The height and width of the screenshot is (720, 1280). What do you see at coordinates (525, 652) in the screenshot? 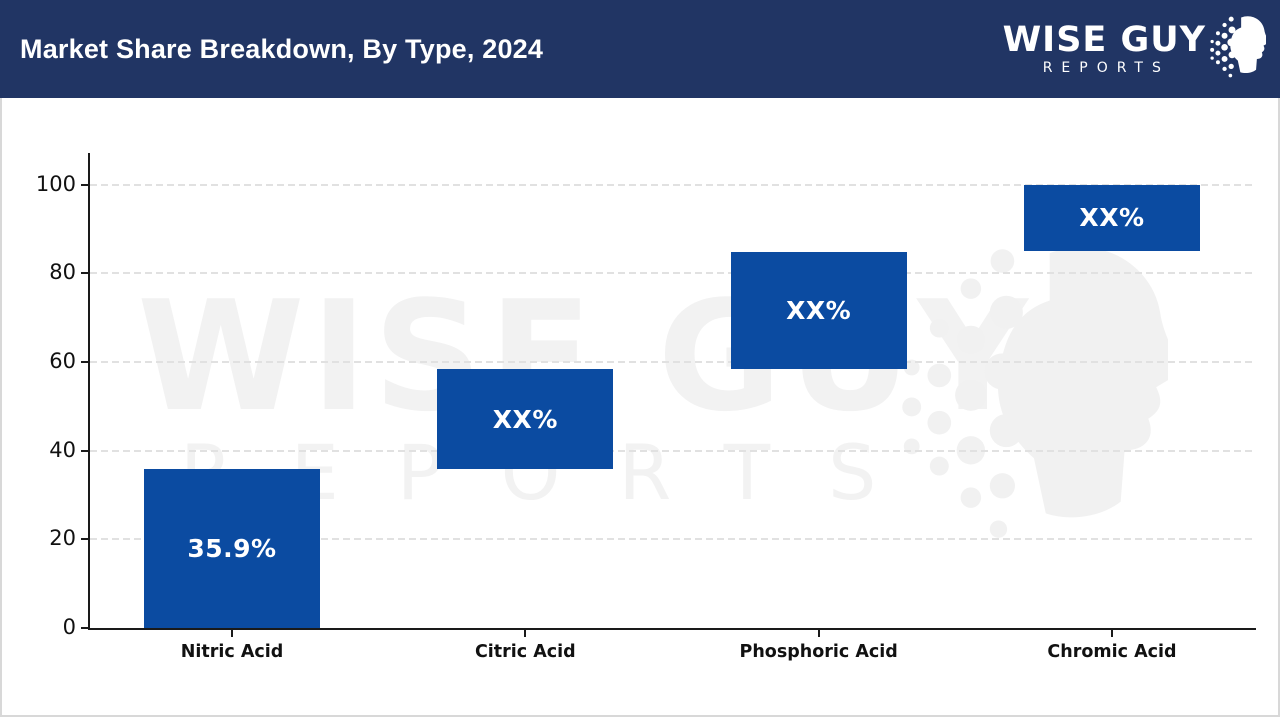
I see `x-category-label-citric-acid: Citric Acid` at bounding box center [525, 652].